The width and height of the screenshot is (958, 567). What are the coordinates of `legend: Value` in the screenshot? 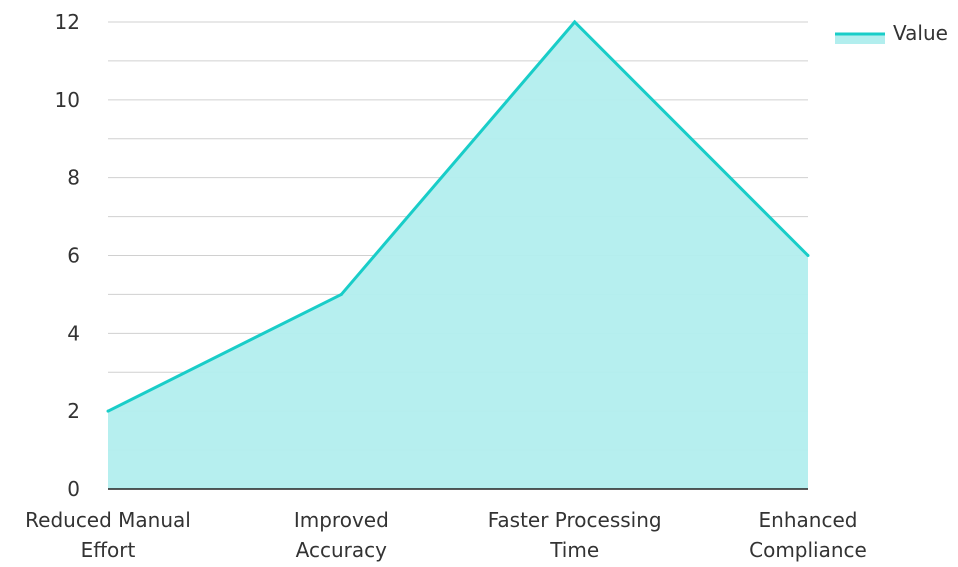 It's located at (891, 33).